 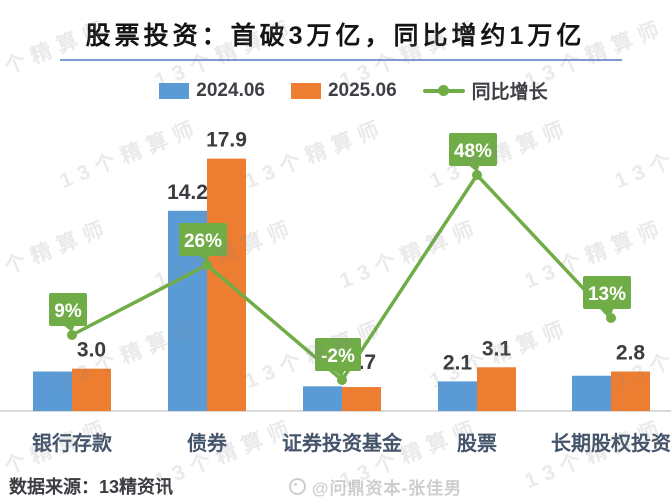 I want to click on category-label-银行存款: 银行存款, so click(x=72, y=443).